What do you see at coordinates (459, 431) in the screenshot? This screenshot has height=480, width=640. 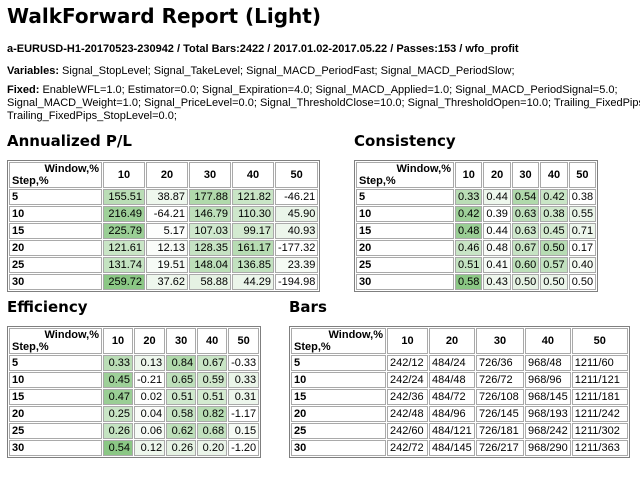 I see `table-row: 25 242/60 484/121 726/181 968/242 1211/302` at bounding box center [459, 431].